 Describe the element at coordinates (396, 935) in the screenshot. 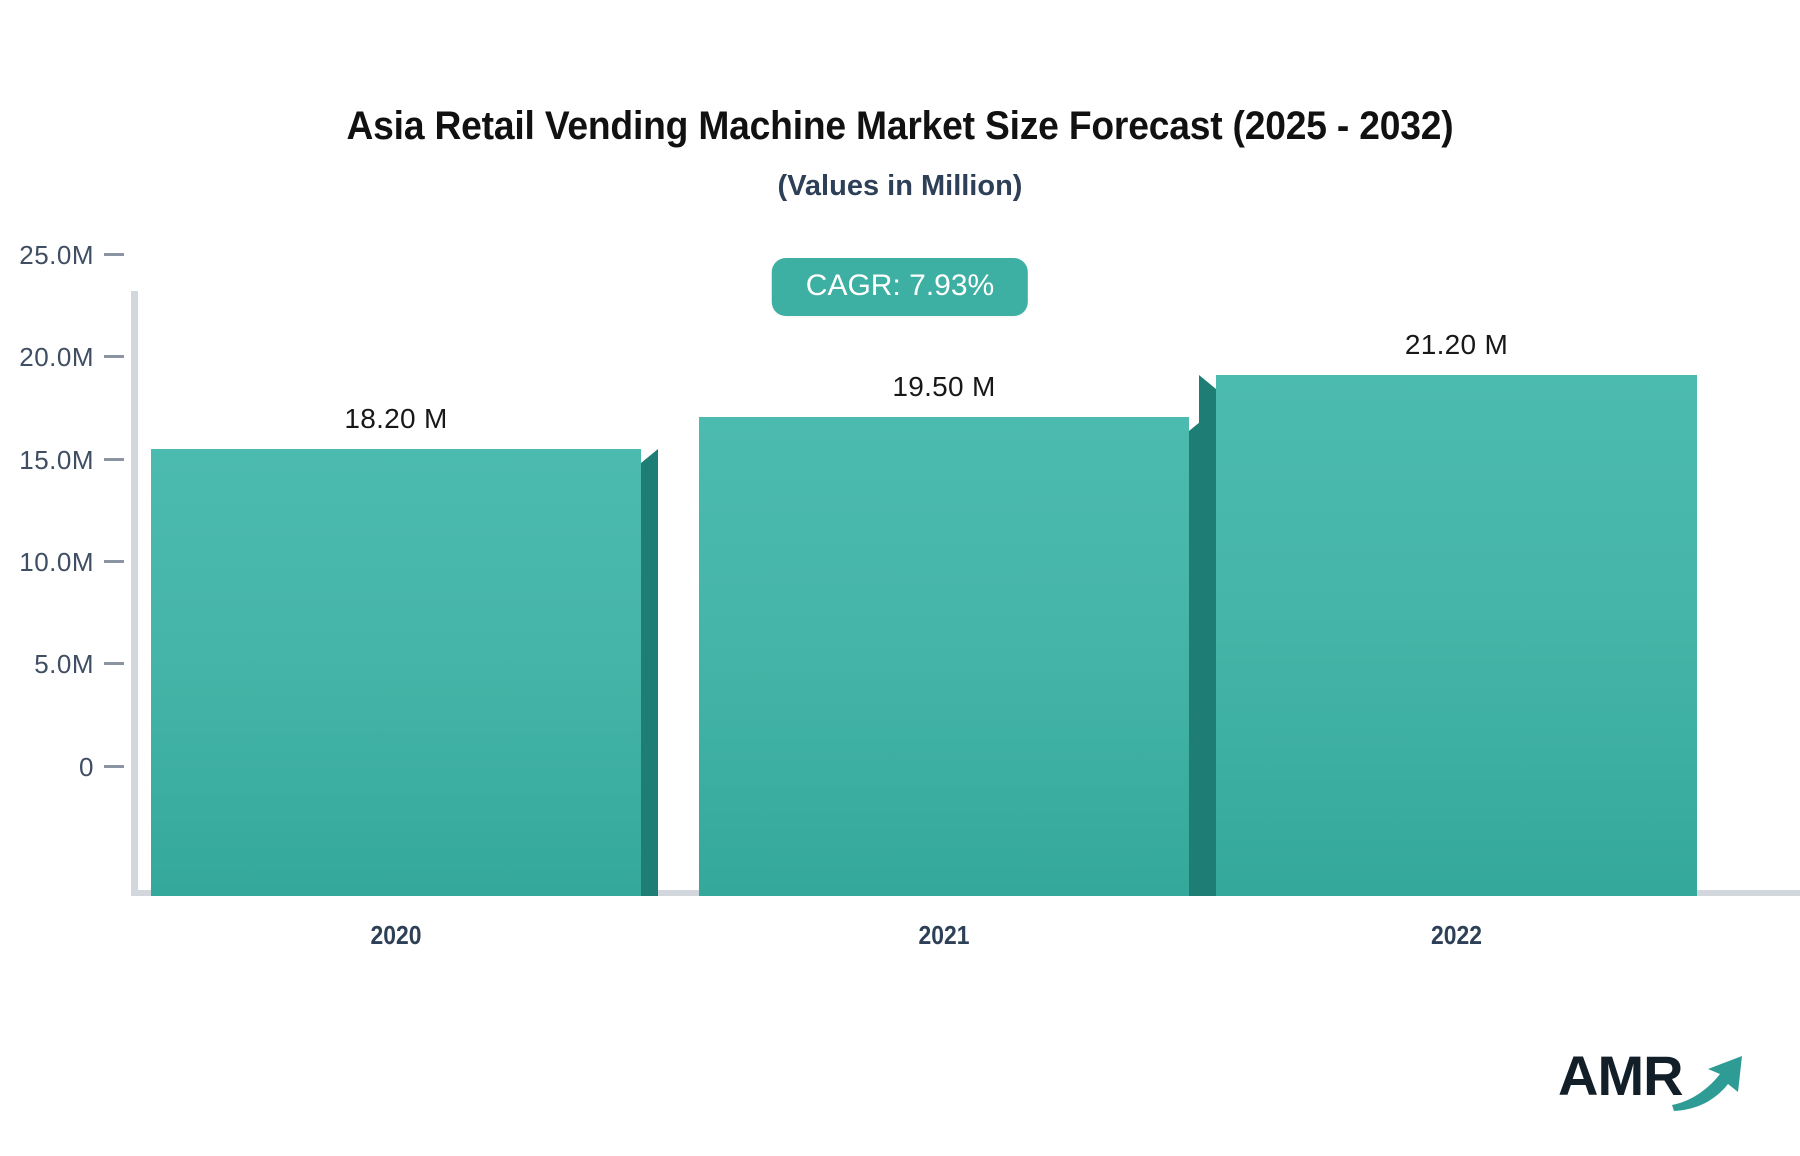

I see `x-axis-label-2020: 2020` at that location.